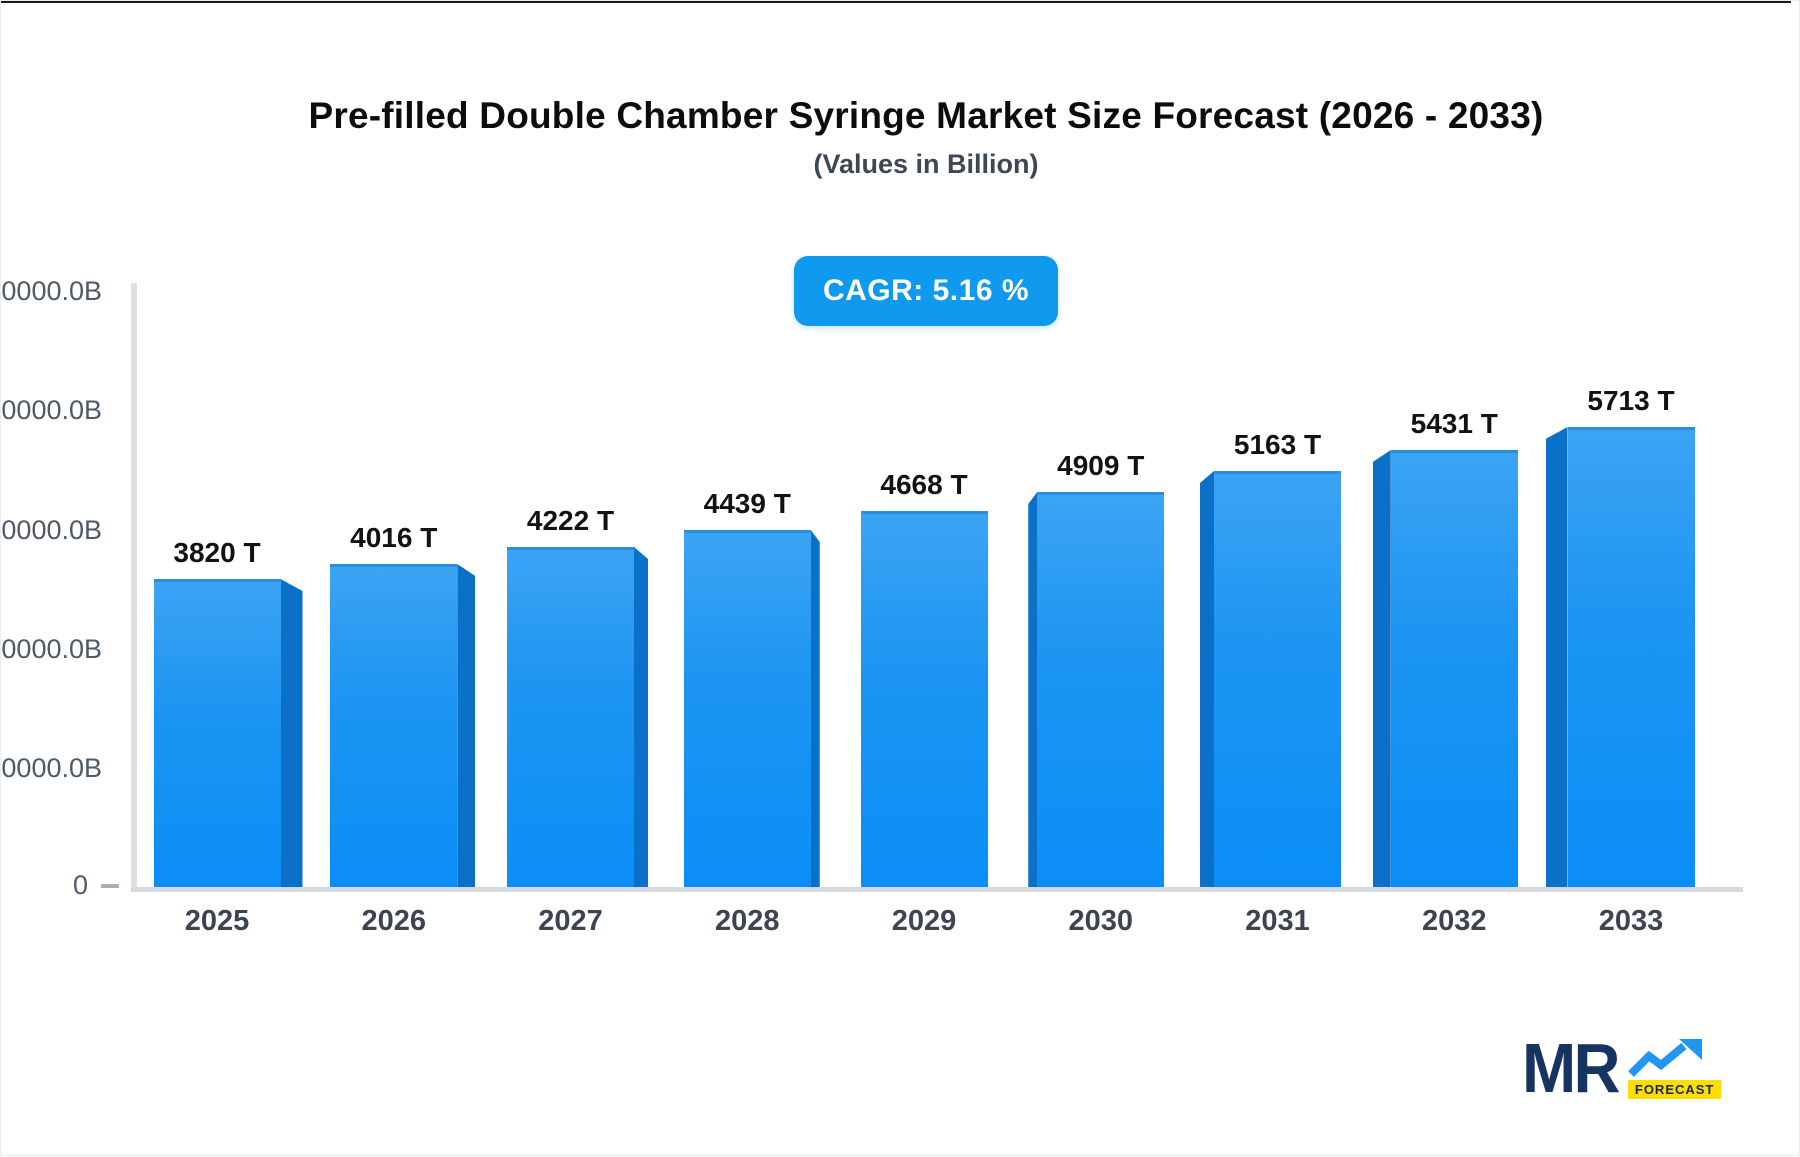 This screenshot has height=1157, width=1800. Describe the element at coordinates (51, 410) in the screenshot. I see `y-axis-label-1: 0000.0B` at that location.